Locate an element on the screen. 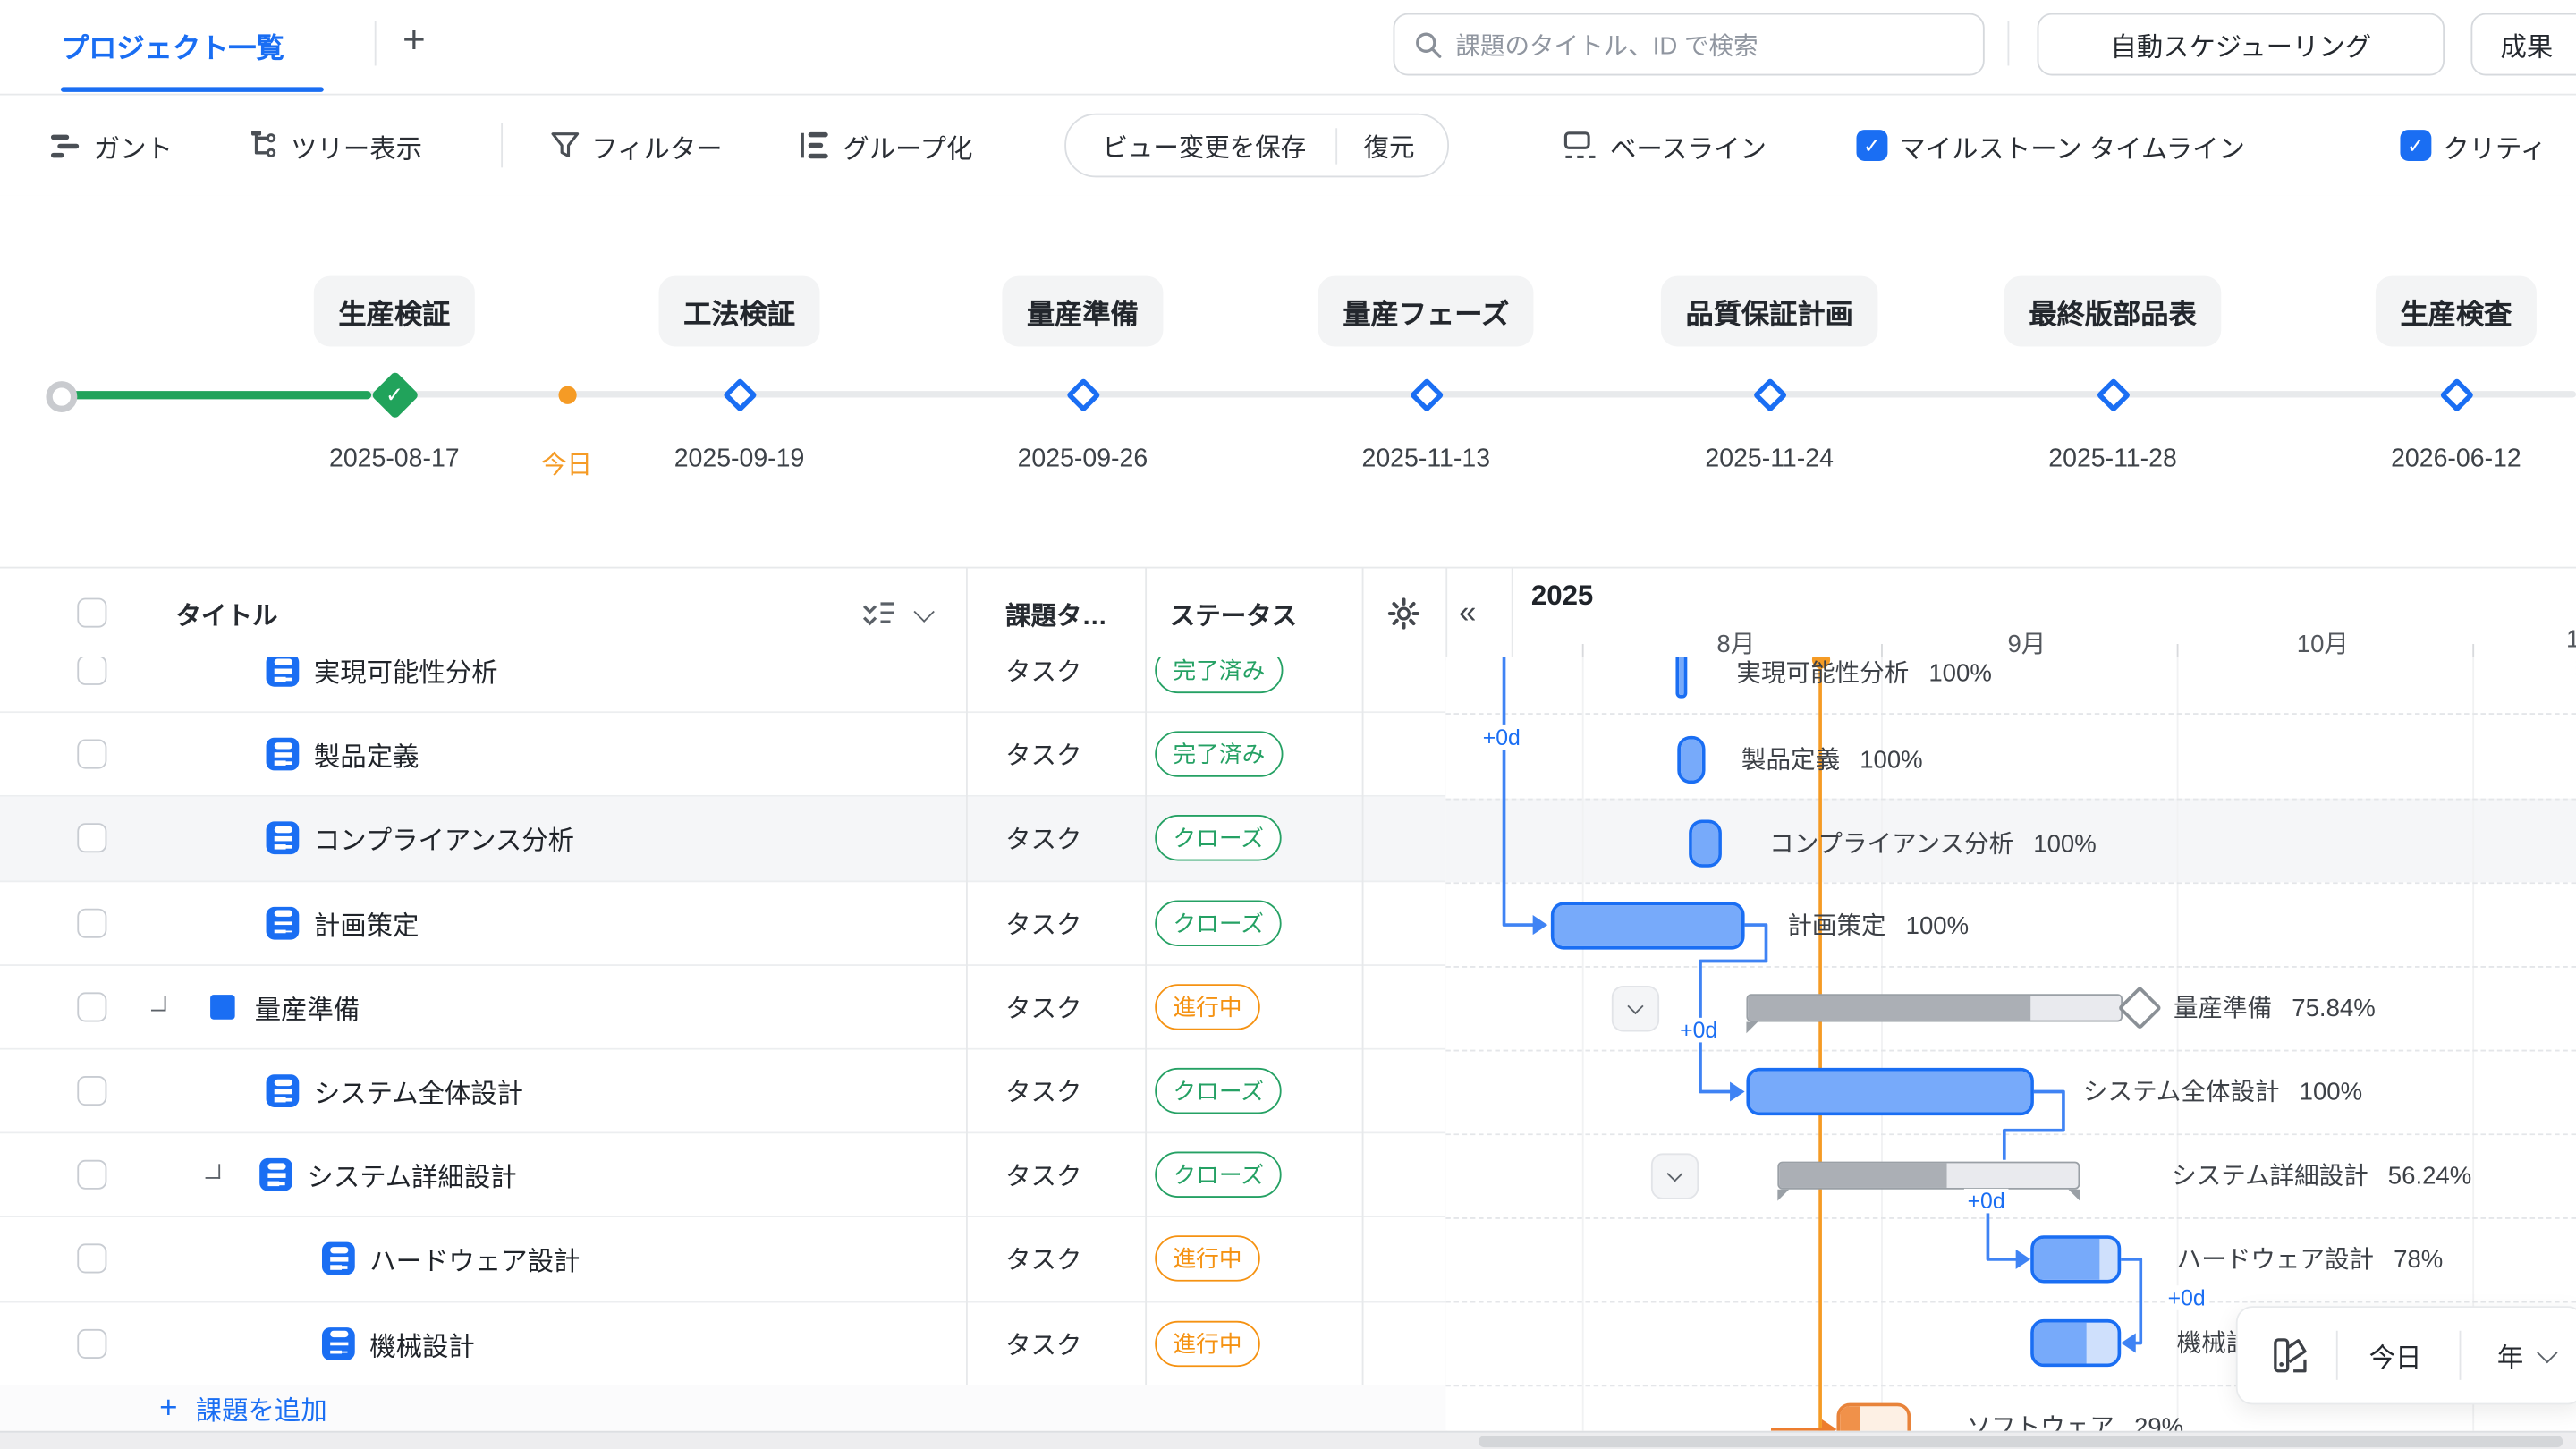 This screenshot has width=2576, height=1449. table-row: システム全体設計 タスク クローズ is located at coordinates (723, 1091).